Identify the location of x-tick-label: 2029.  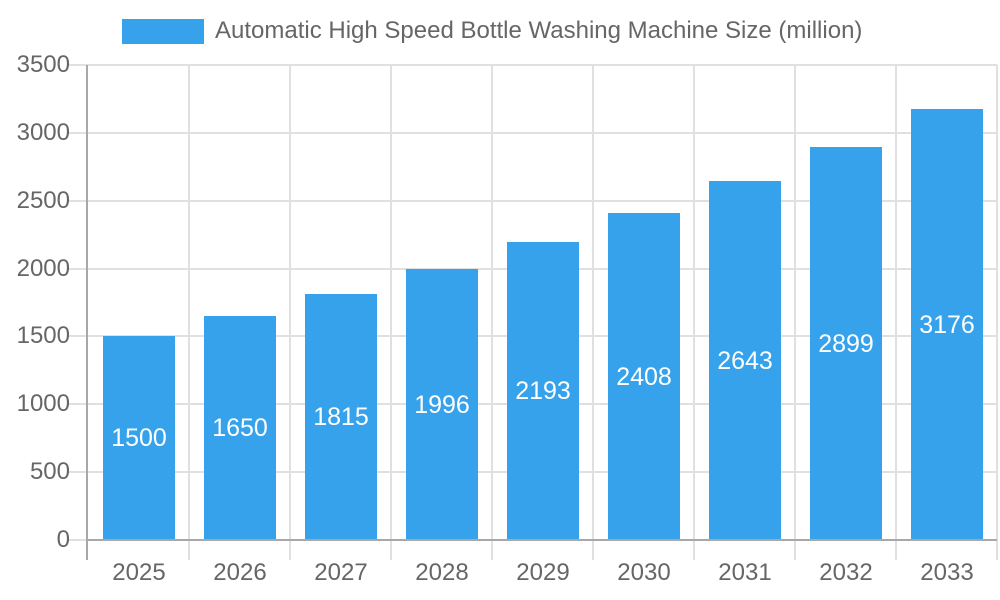
(543, 572).